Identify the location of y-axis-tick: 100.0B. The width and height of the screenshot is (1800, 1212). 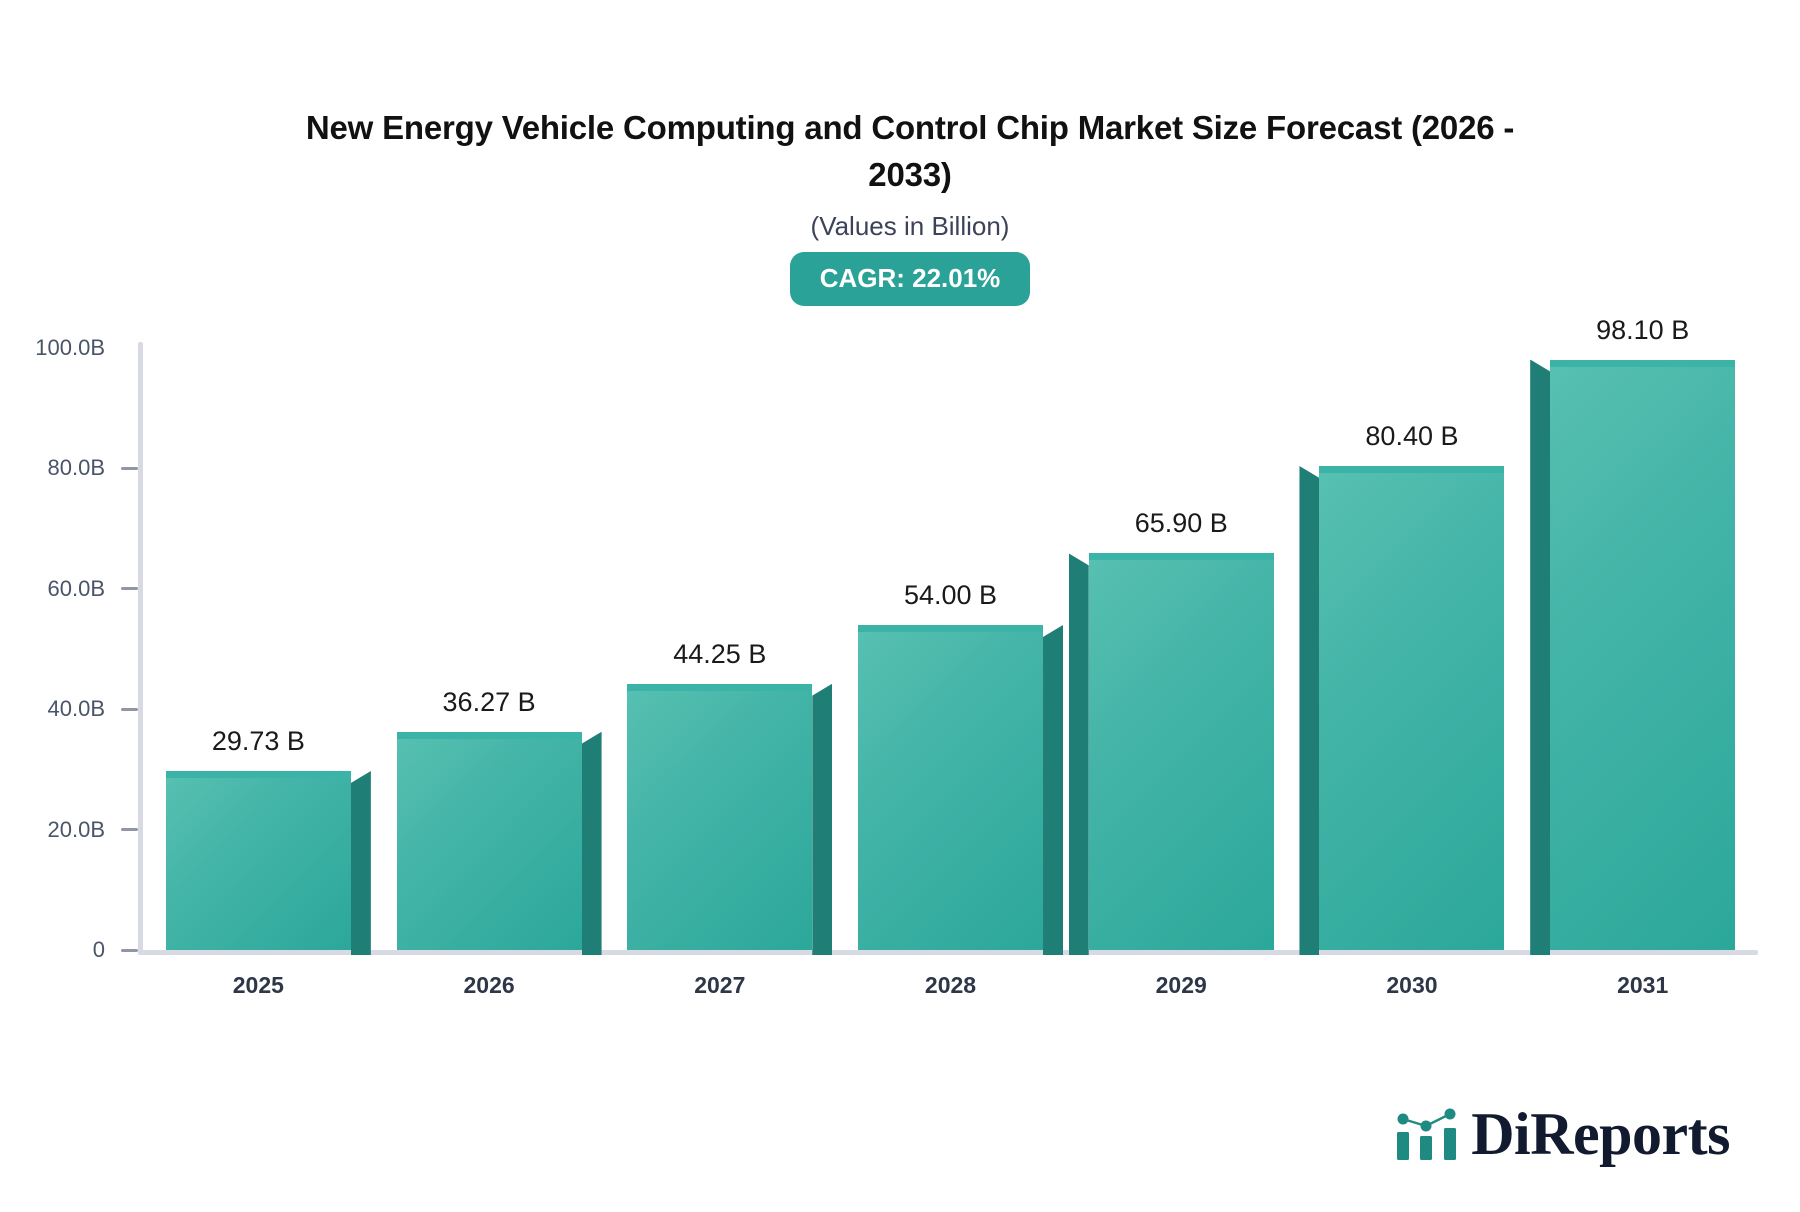
(86, 348).